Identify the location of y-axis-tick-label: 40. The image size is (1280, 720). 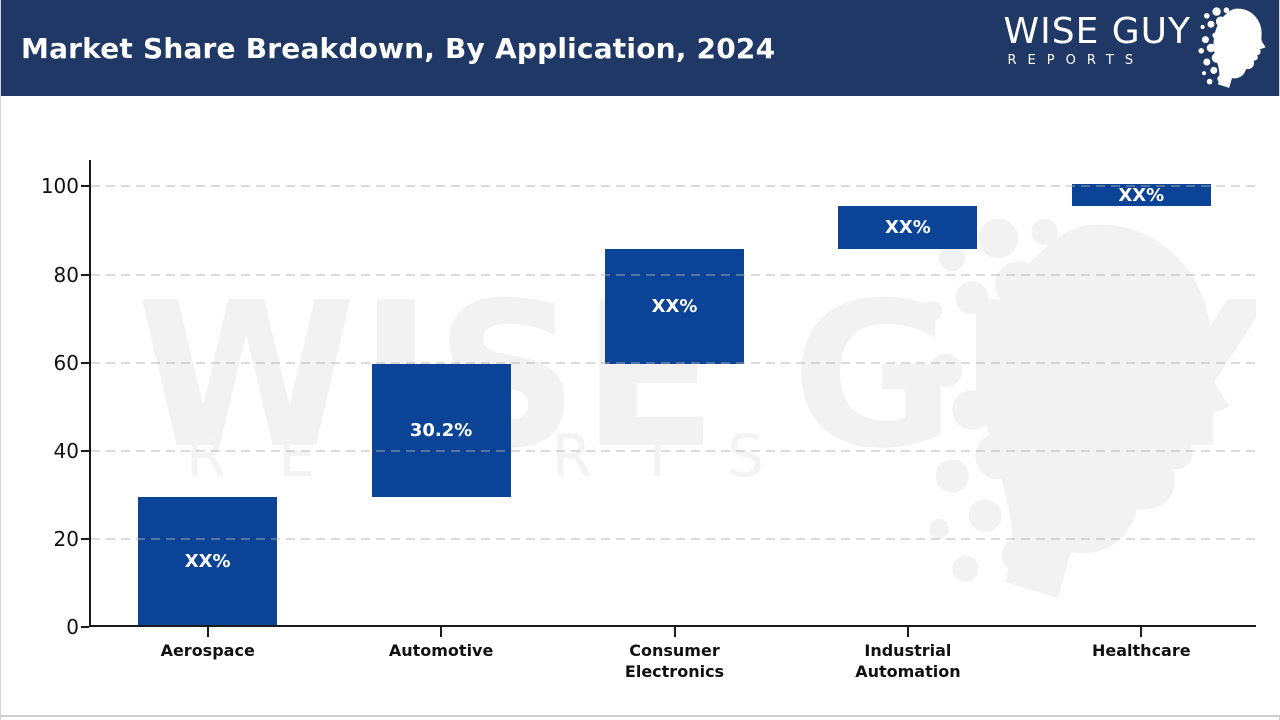
(66, 450).